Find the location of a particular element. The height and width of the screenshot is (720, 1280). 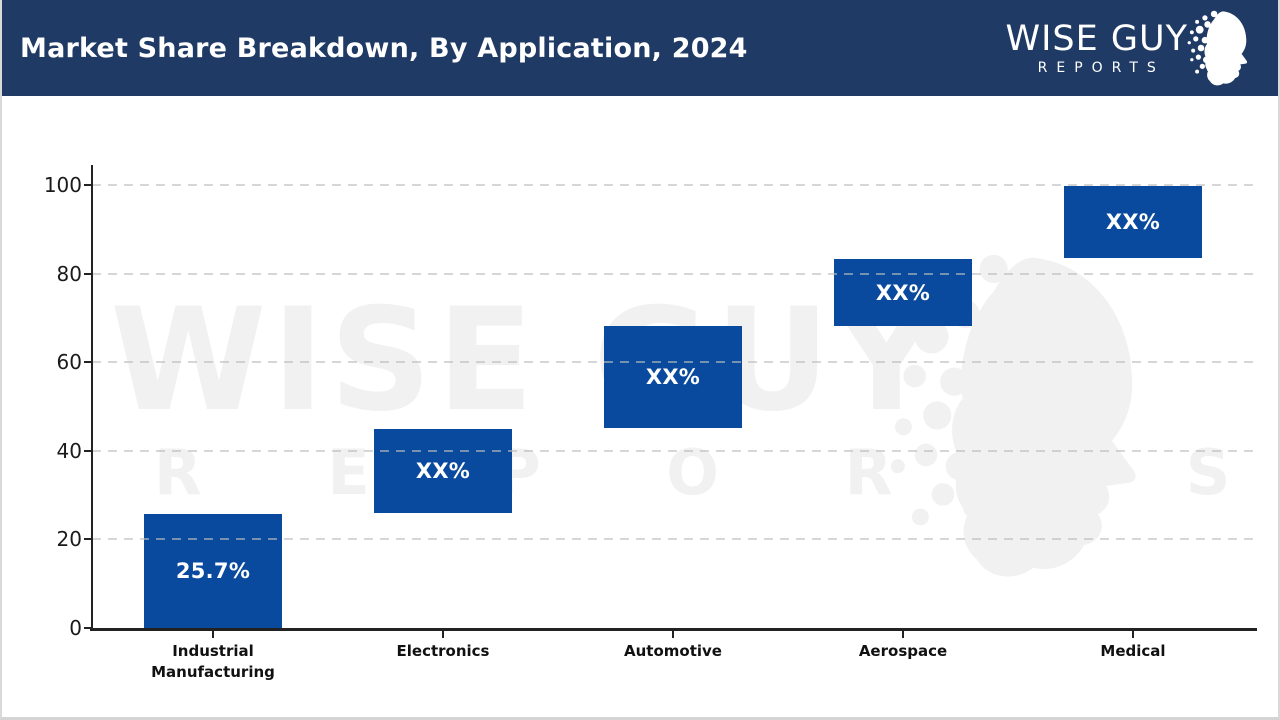

brand-logo-text: WISE GUY REPORTS is located at coordinates (1096, 48).